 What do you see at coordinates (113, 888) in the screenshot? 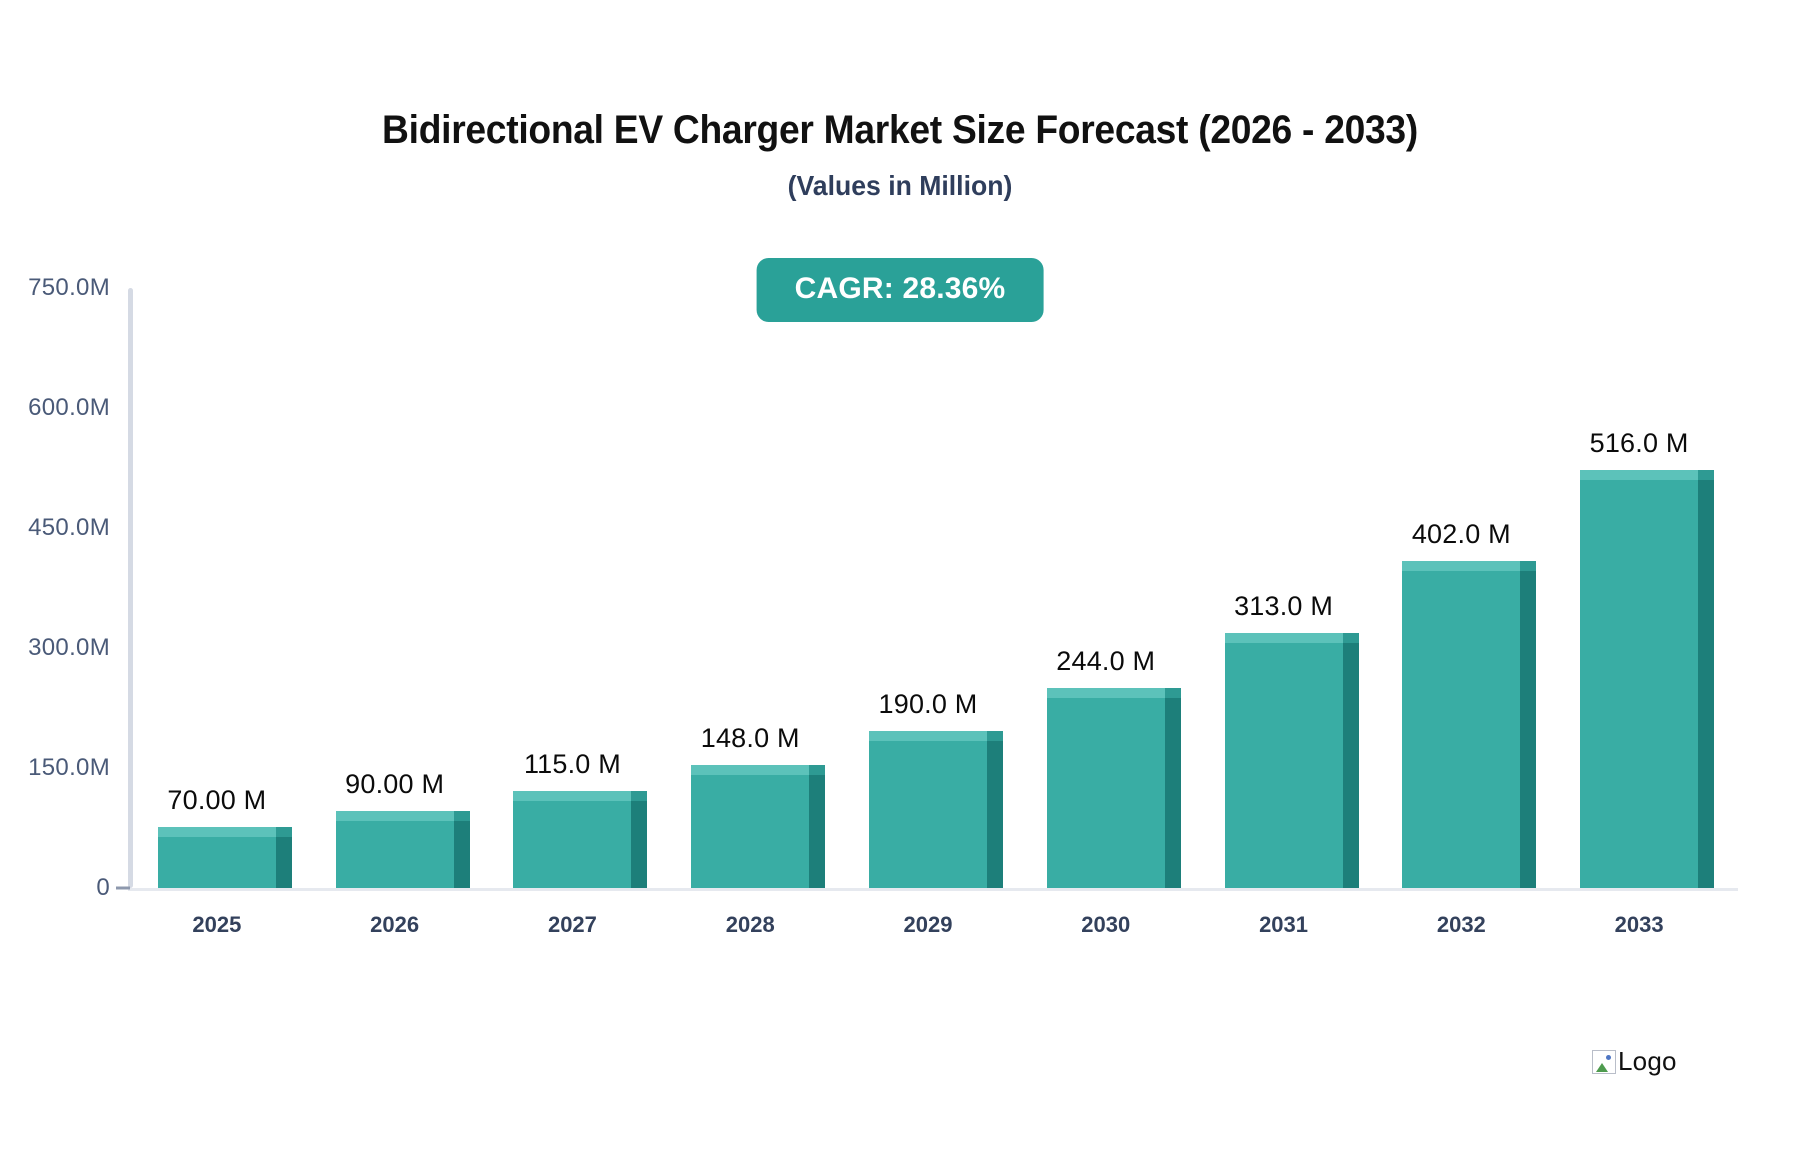
I see `y-tick-label: 0` at bounding box center [113, 888].